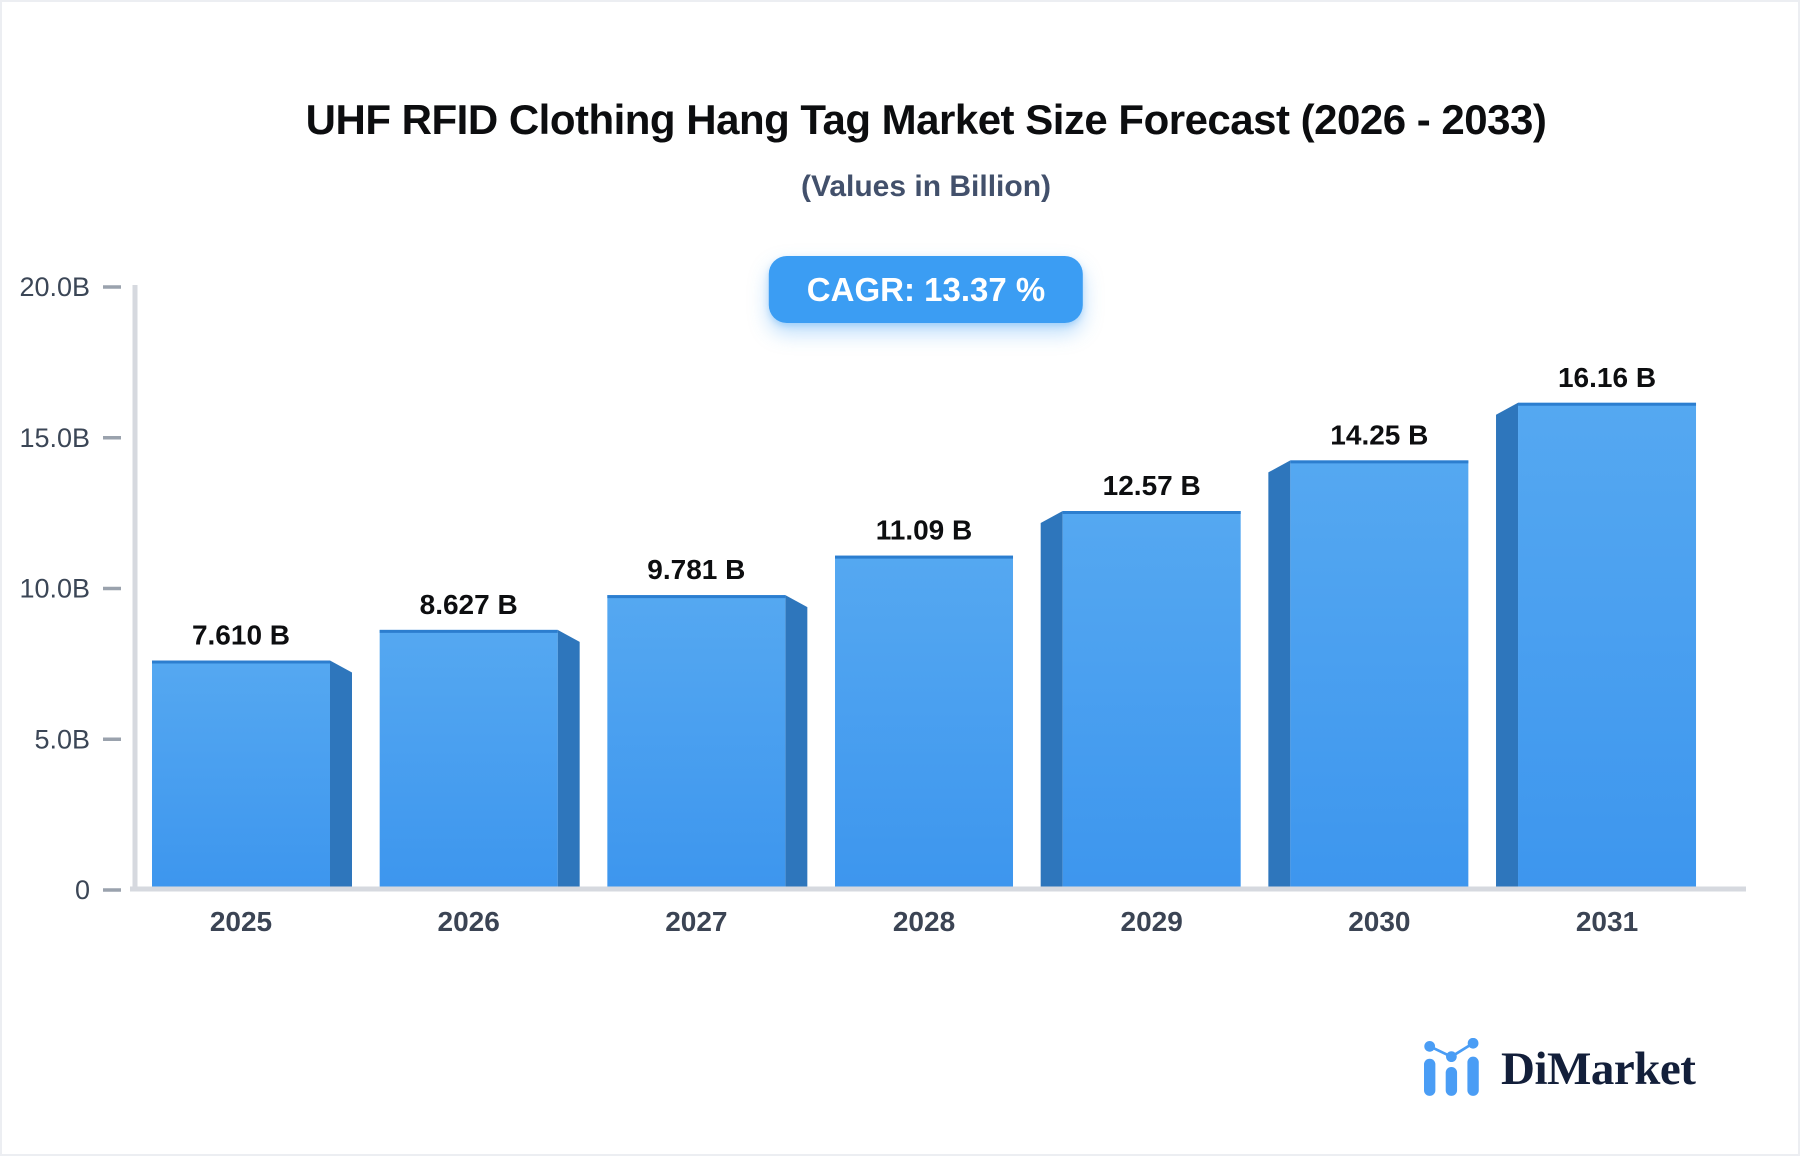 This screenshot has height=1156, width=1800. What do you see at coordinates (1379, 921) in the screenshot?
I see `x-category-label: 2030` at bounding box center [1379, 921].